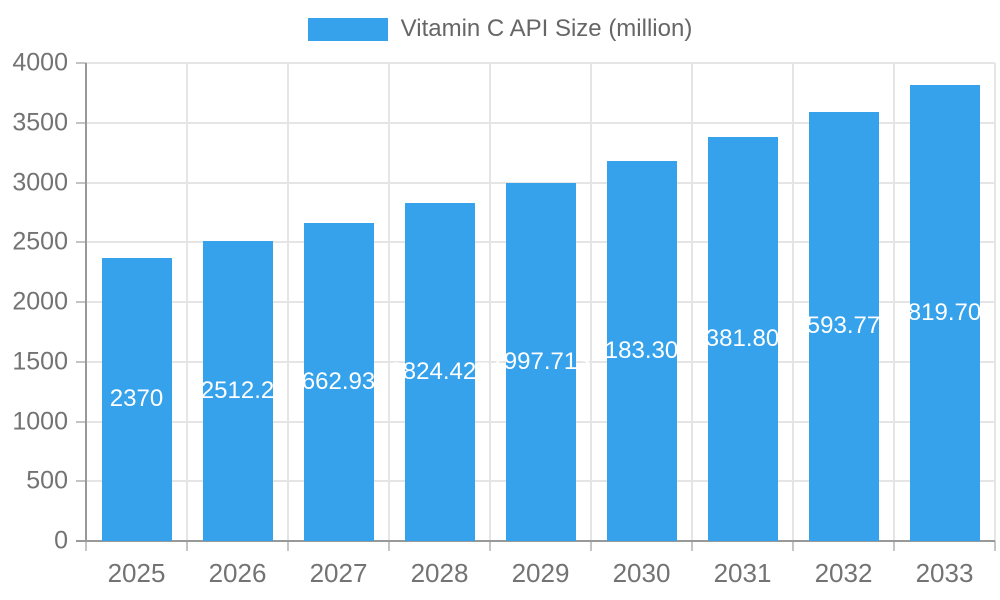 The width and height of the screenshot is (1000, 600). Describe the element at coordinates (535, 541) in the screenshot. I see `x-axis-line` at that location.